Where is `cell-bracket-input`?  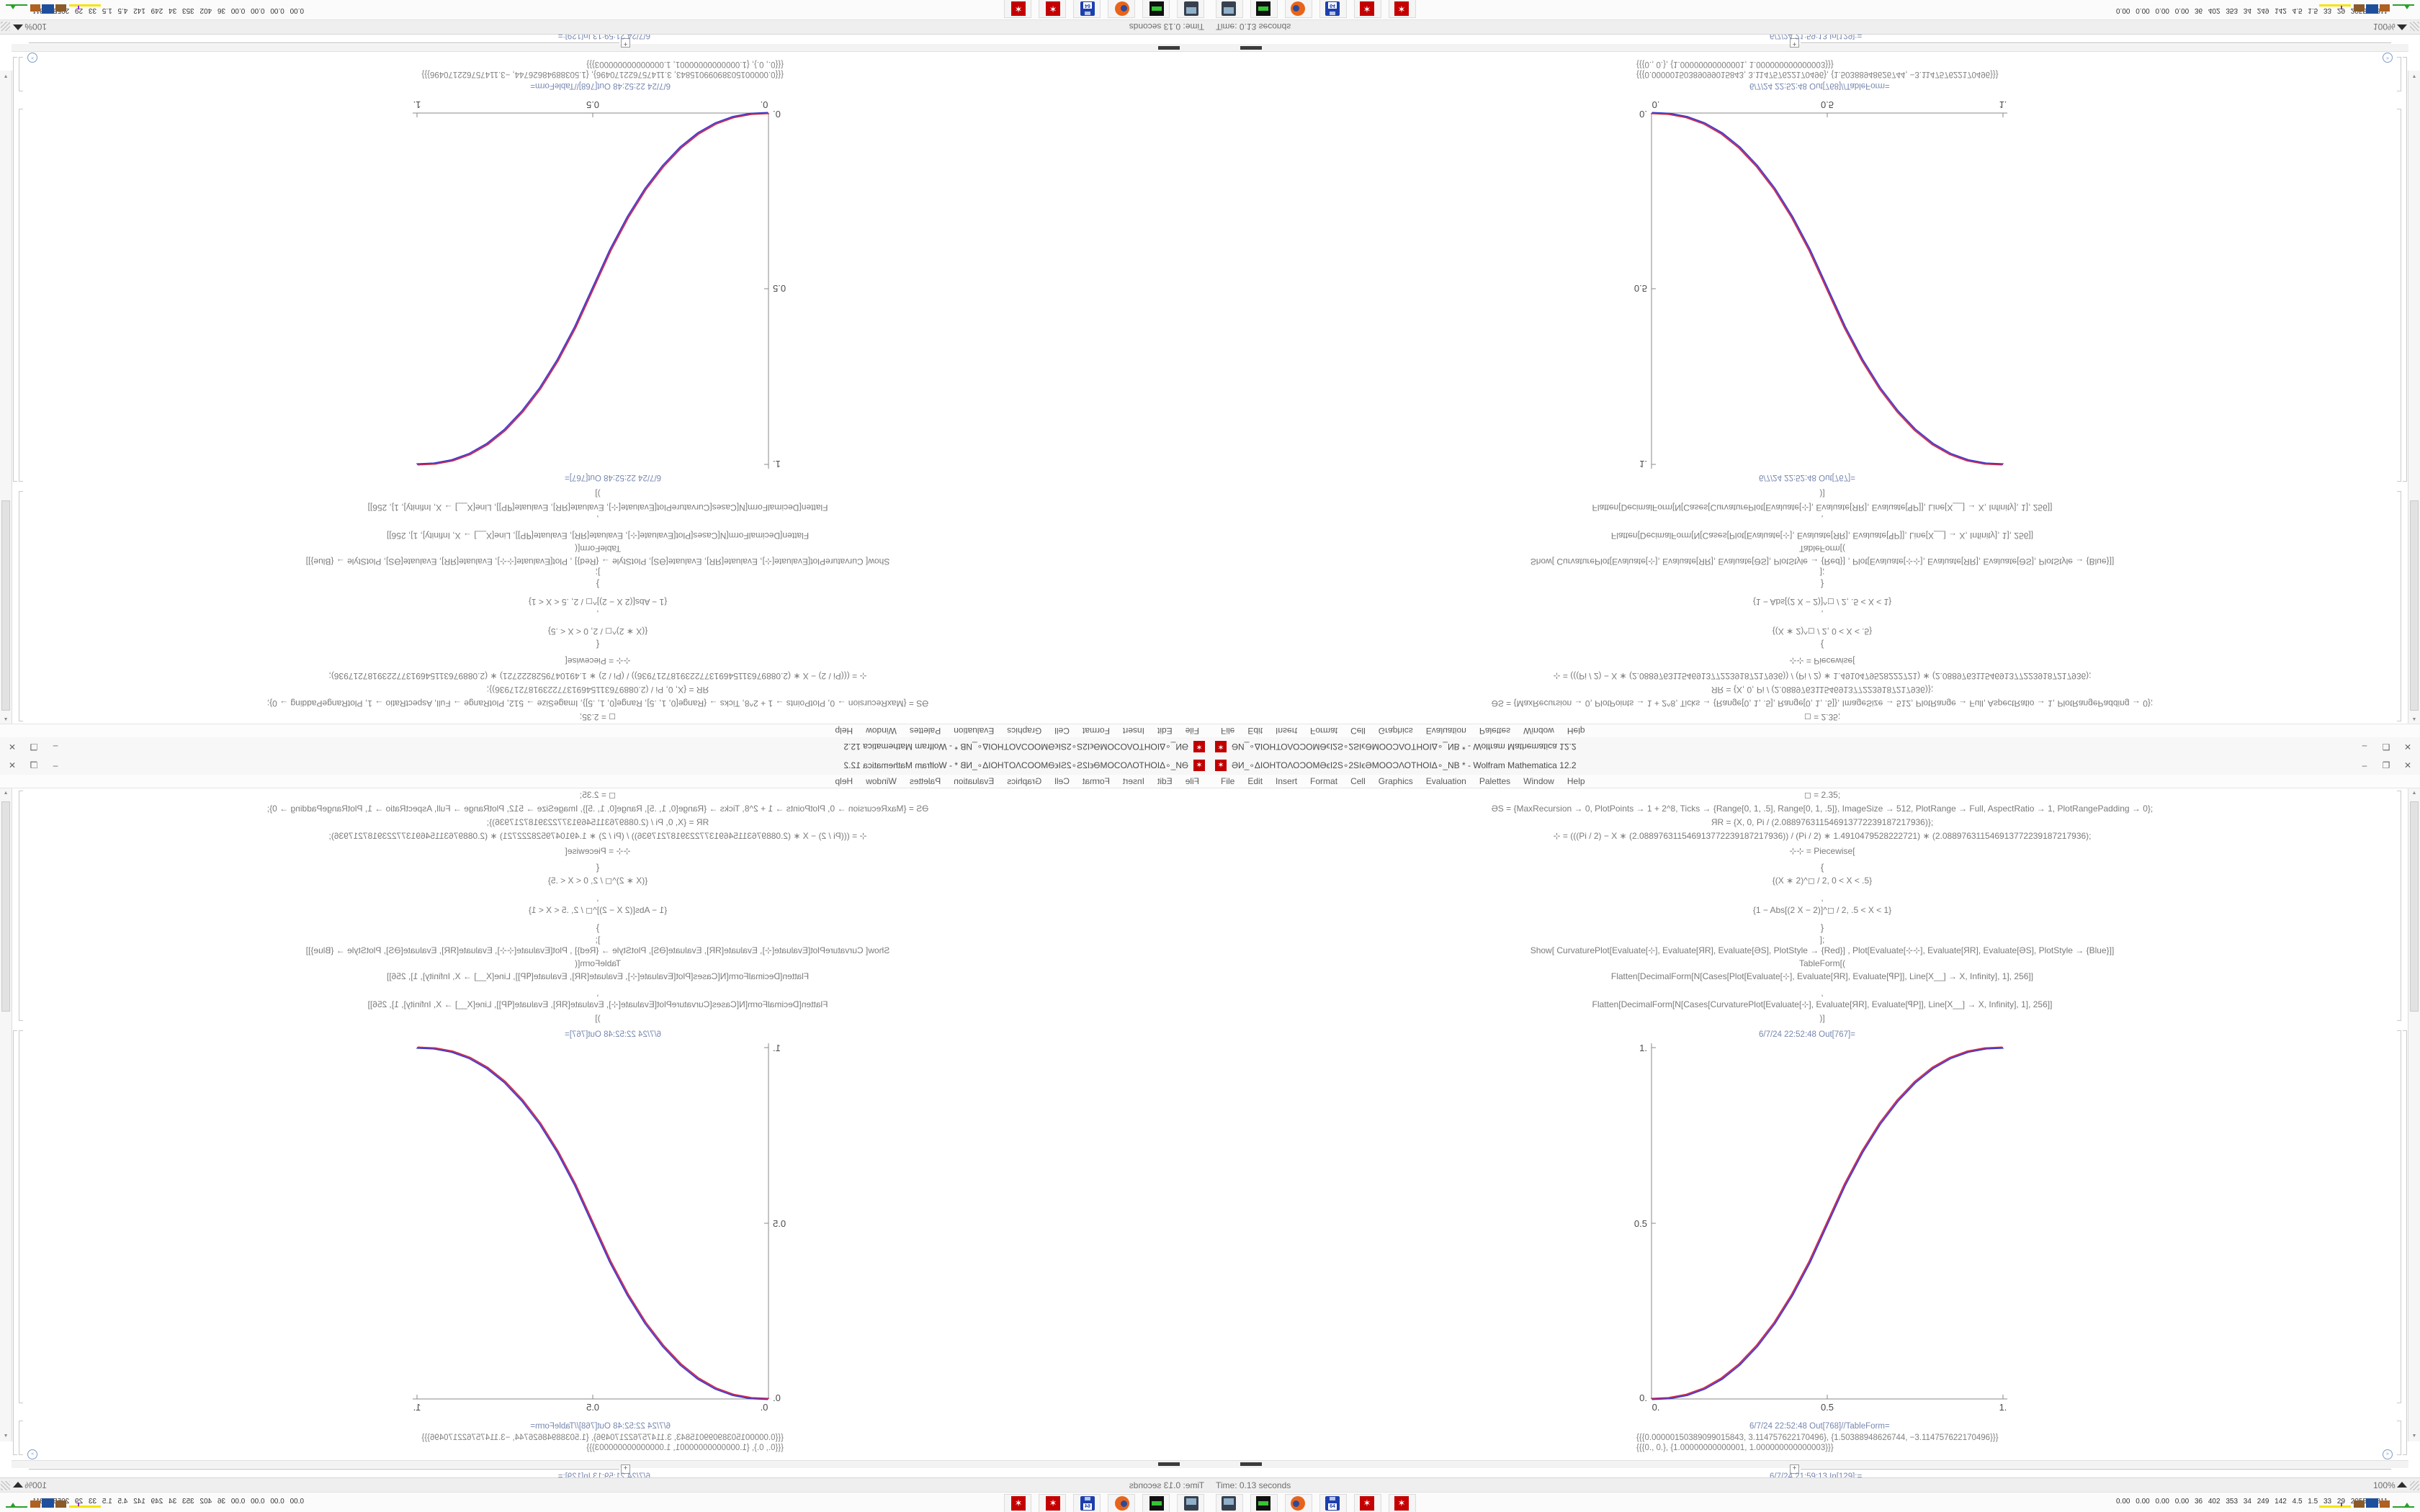 cell-bracket-input is located at coordinates (2399, 606).